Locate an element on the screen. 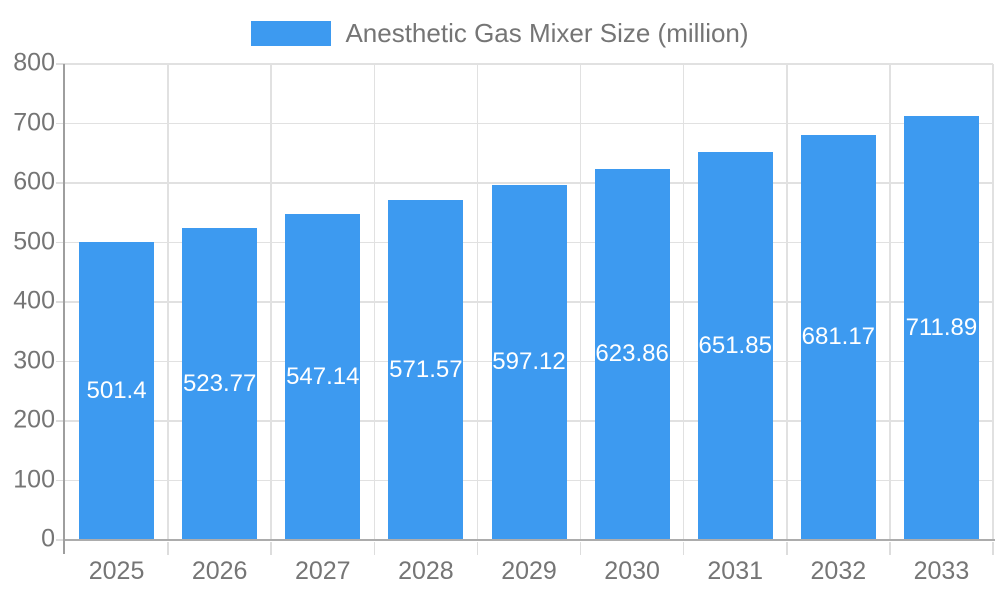 The height and width of the screenshot is (600, 1000). bar-value-label: 681.17 is located at coordinates (838, 337).